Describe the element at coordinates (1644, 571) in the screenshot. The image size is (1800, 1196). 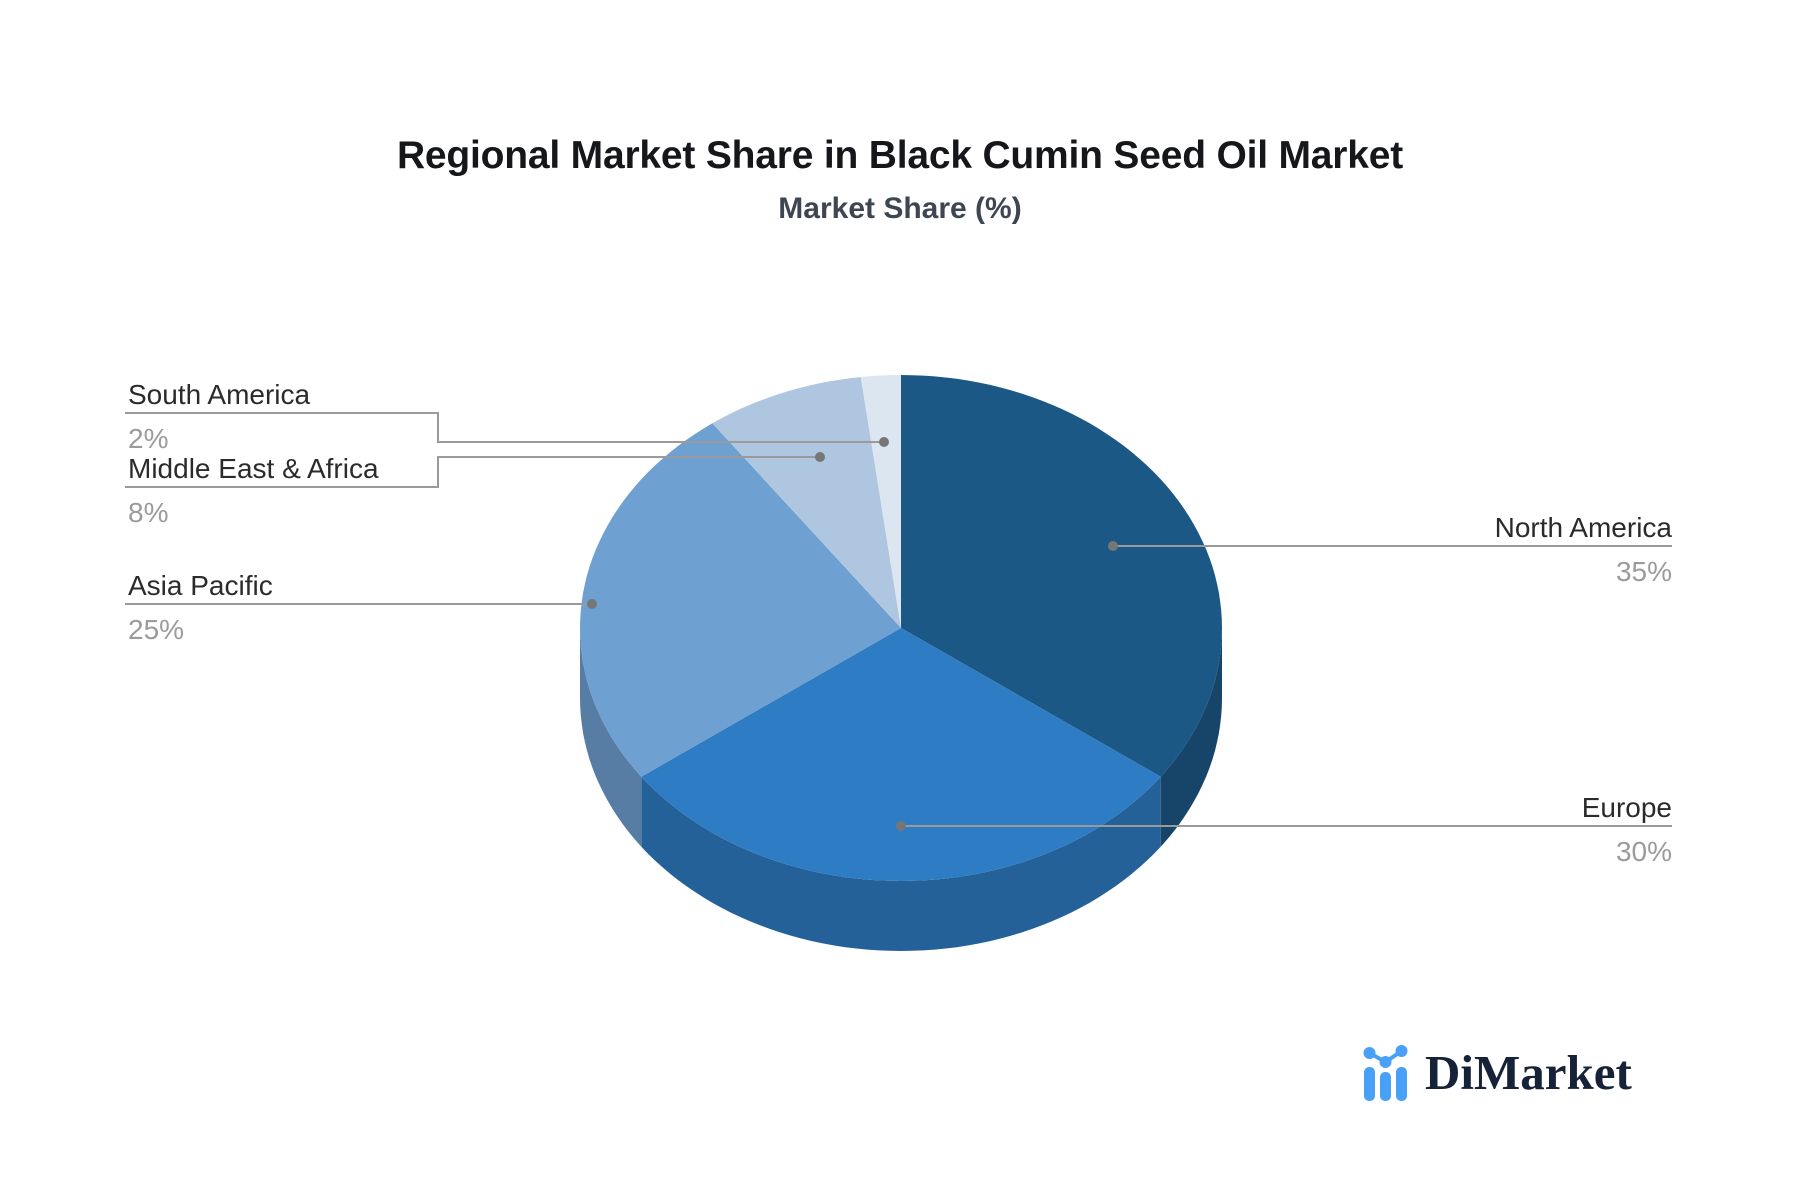
I see `slice-pct-north-america: 35%` at that location.